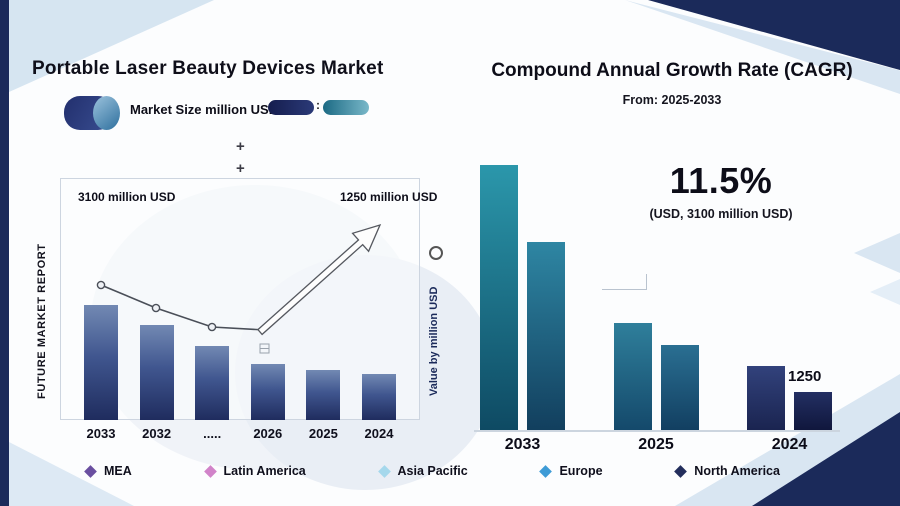 The height and width of the screenshot is (506, 900). I want to click on legend-label: North America, so click(737, 471).